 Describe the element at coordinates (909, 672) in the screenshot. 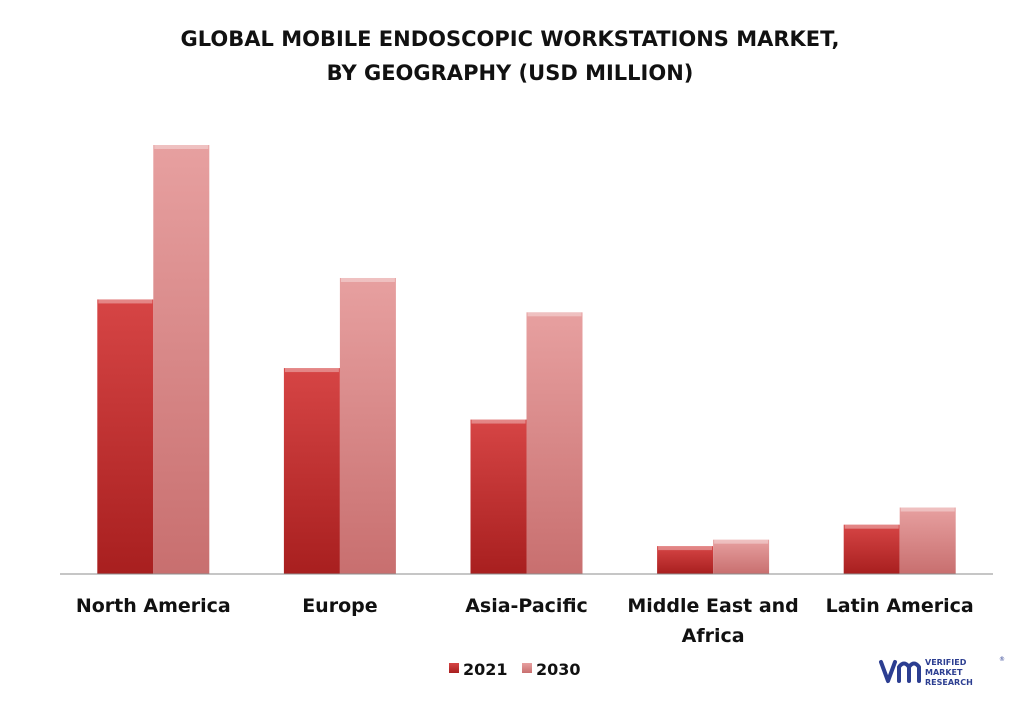

I see `logo-m-stroke` at that location.